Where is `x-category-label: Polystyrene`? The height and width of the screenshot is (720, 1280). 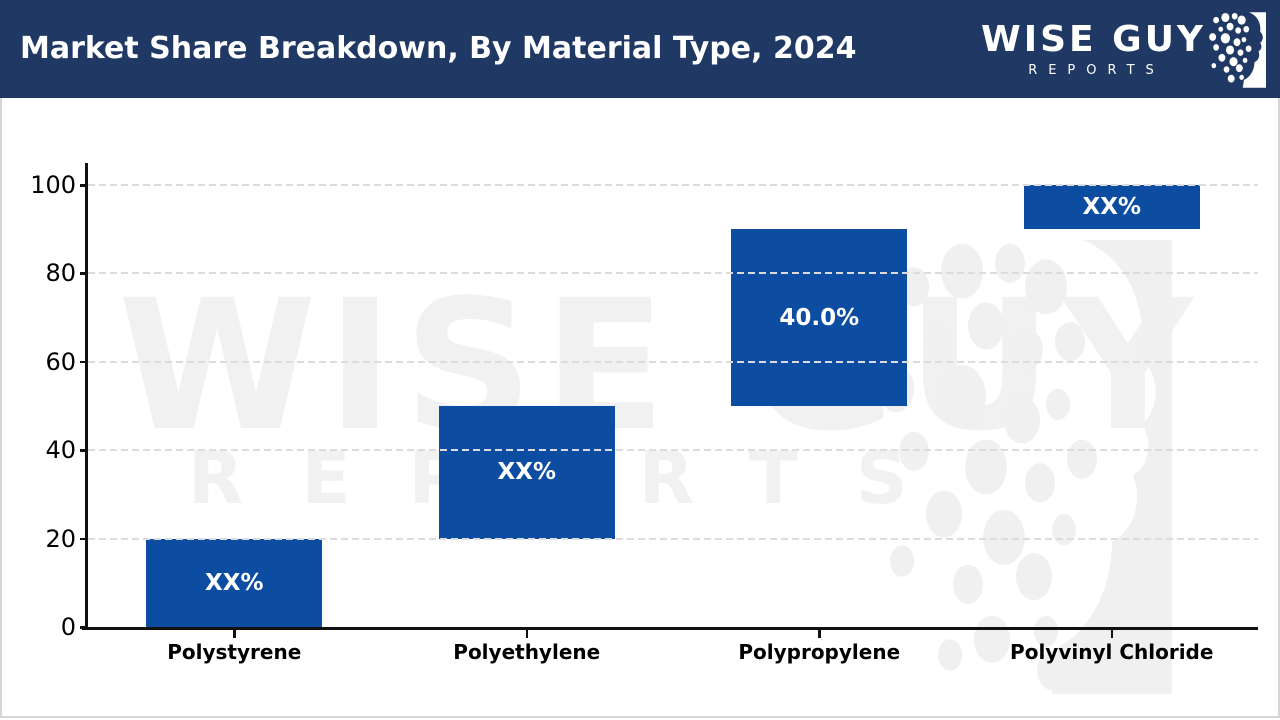 x-category-label: Polystyrene is located at coordinates (234, 652).